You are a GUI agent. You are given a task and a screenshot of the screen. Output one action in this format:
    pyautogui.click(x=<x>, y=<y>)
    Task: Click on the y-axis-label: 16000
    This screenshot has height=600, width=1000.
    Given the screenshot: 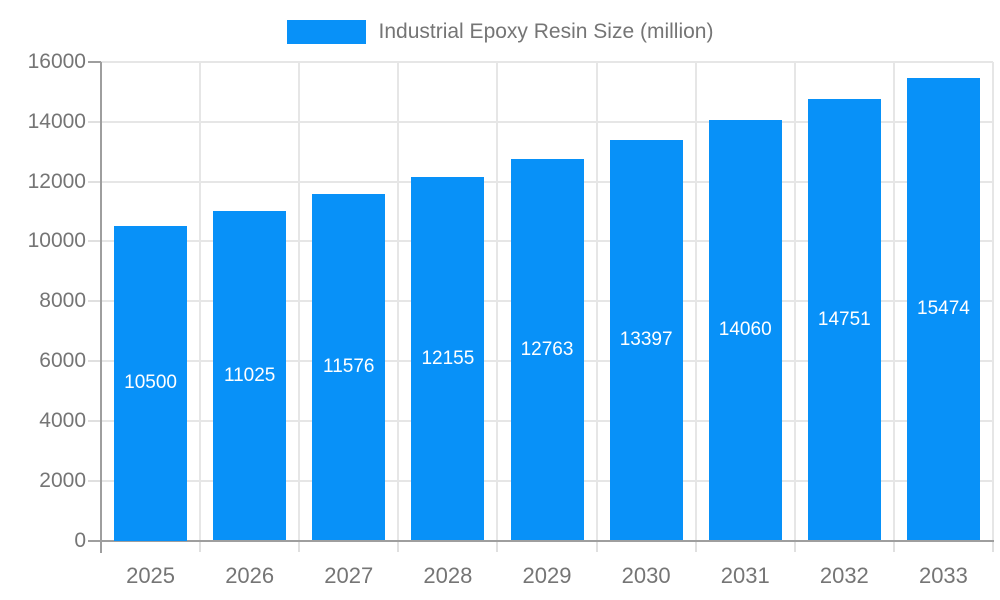 What is the action you would take?
    pyautogui.click(x=56, y=61)
    